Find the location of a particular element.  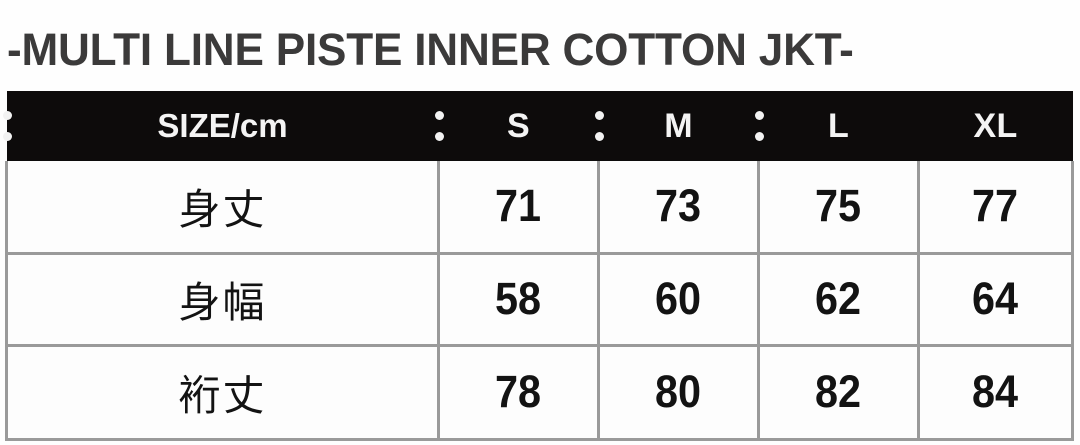

cell-body-width-s: 58 is located at coordinates (519, 300).